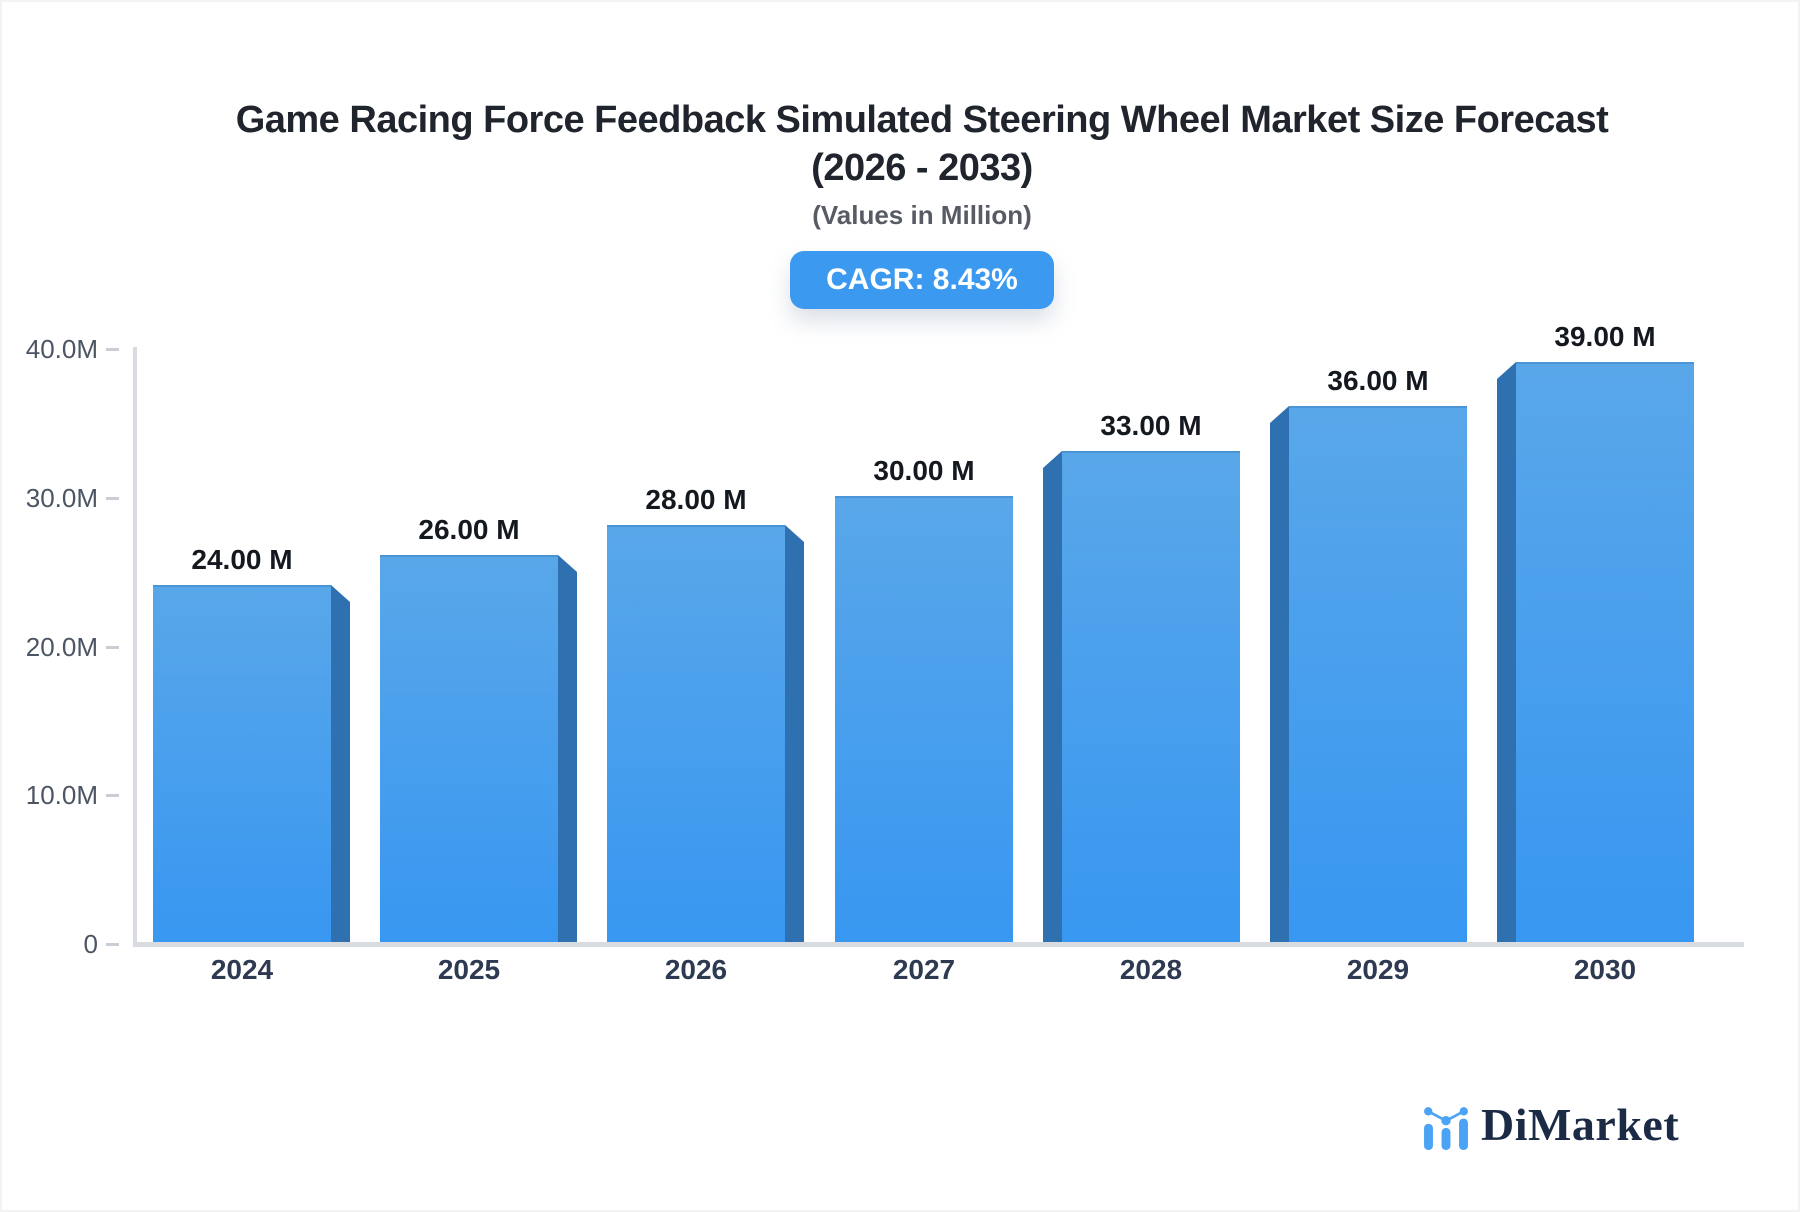 This screenshot has height=1212, width=1800. I want to click on y-axis-label: 0, so click(90, 944).